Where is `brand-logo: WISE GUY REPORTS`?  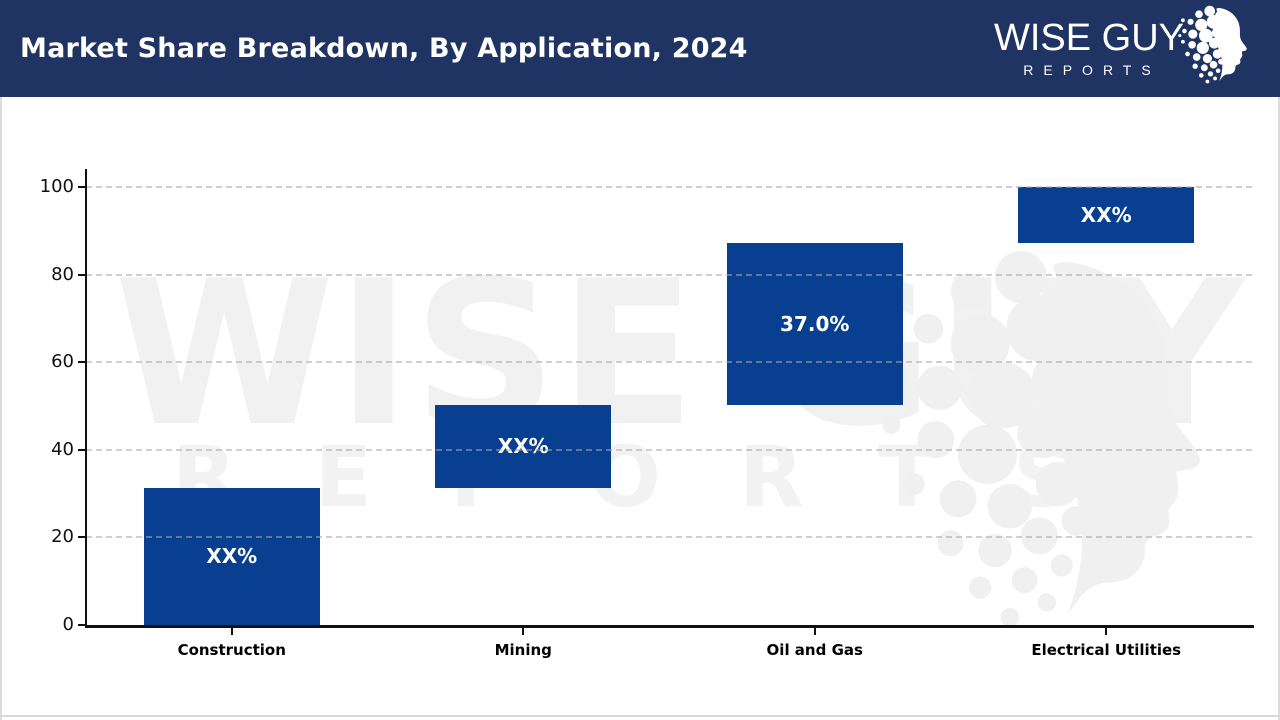
brand-logo: WISE GUY REPORTS is located at coordinates (1124, 49).